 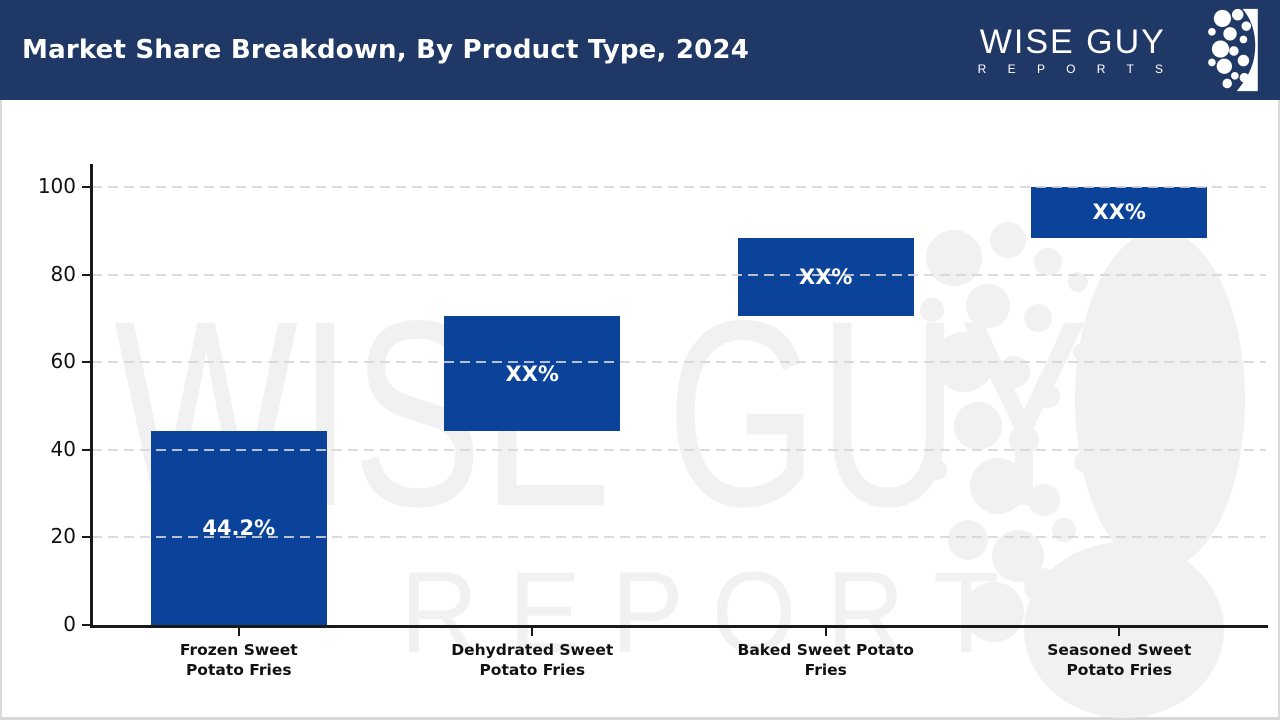 I want to click on x-category-label: Frozen Sweet Potato Fries, so click(x=239, y=660).